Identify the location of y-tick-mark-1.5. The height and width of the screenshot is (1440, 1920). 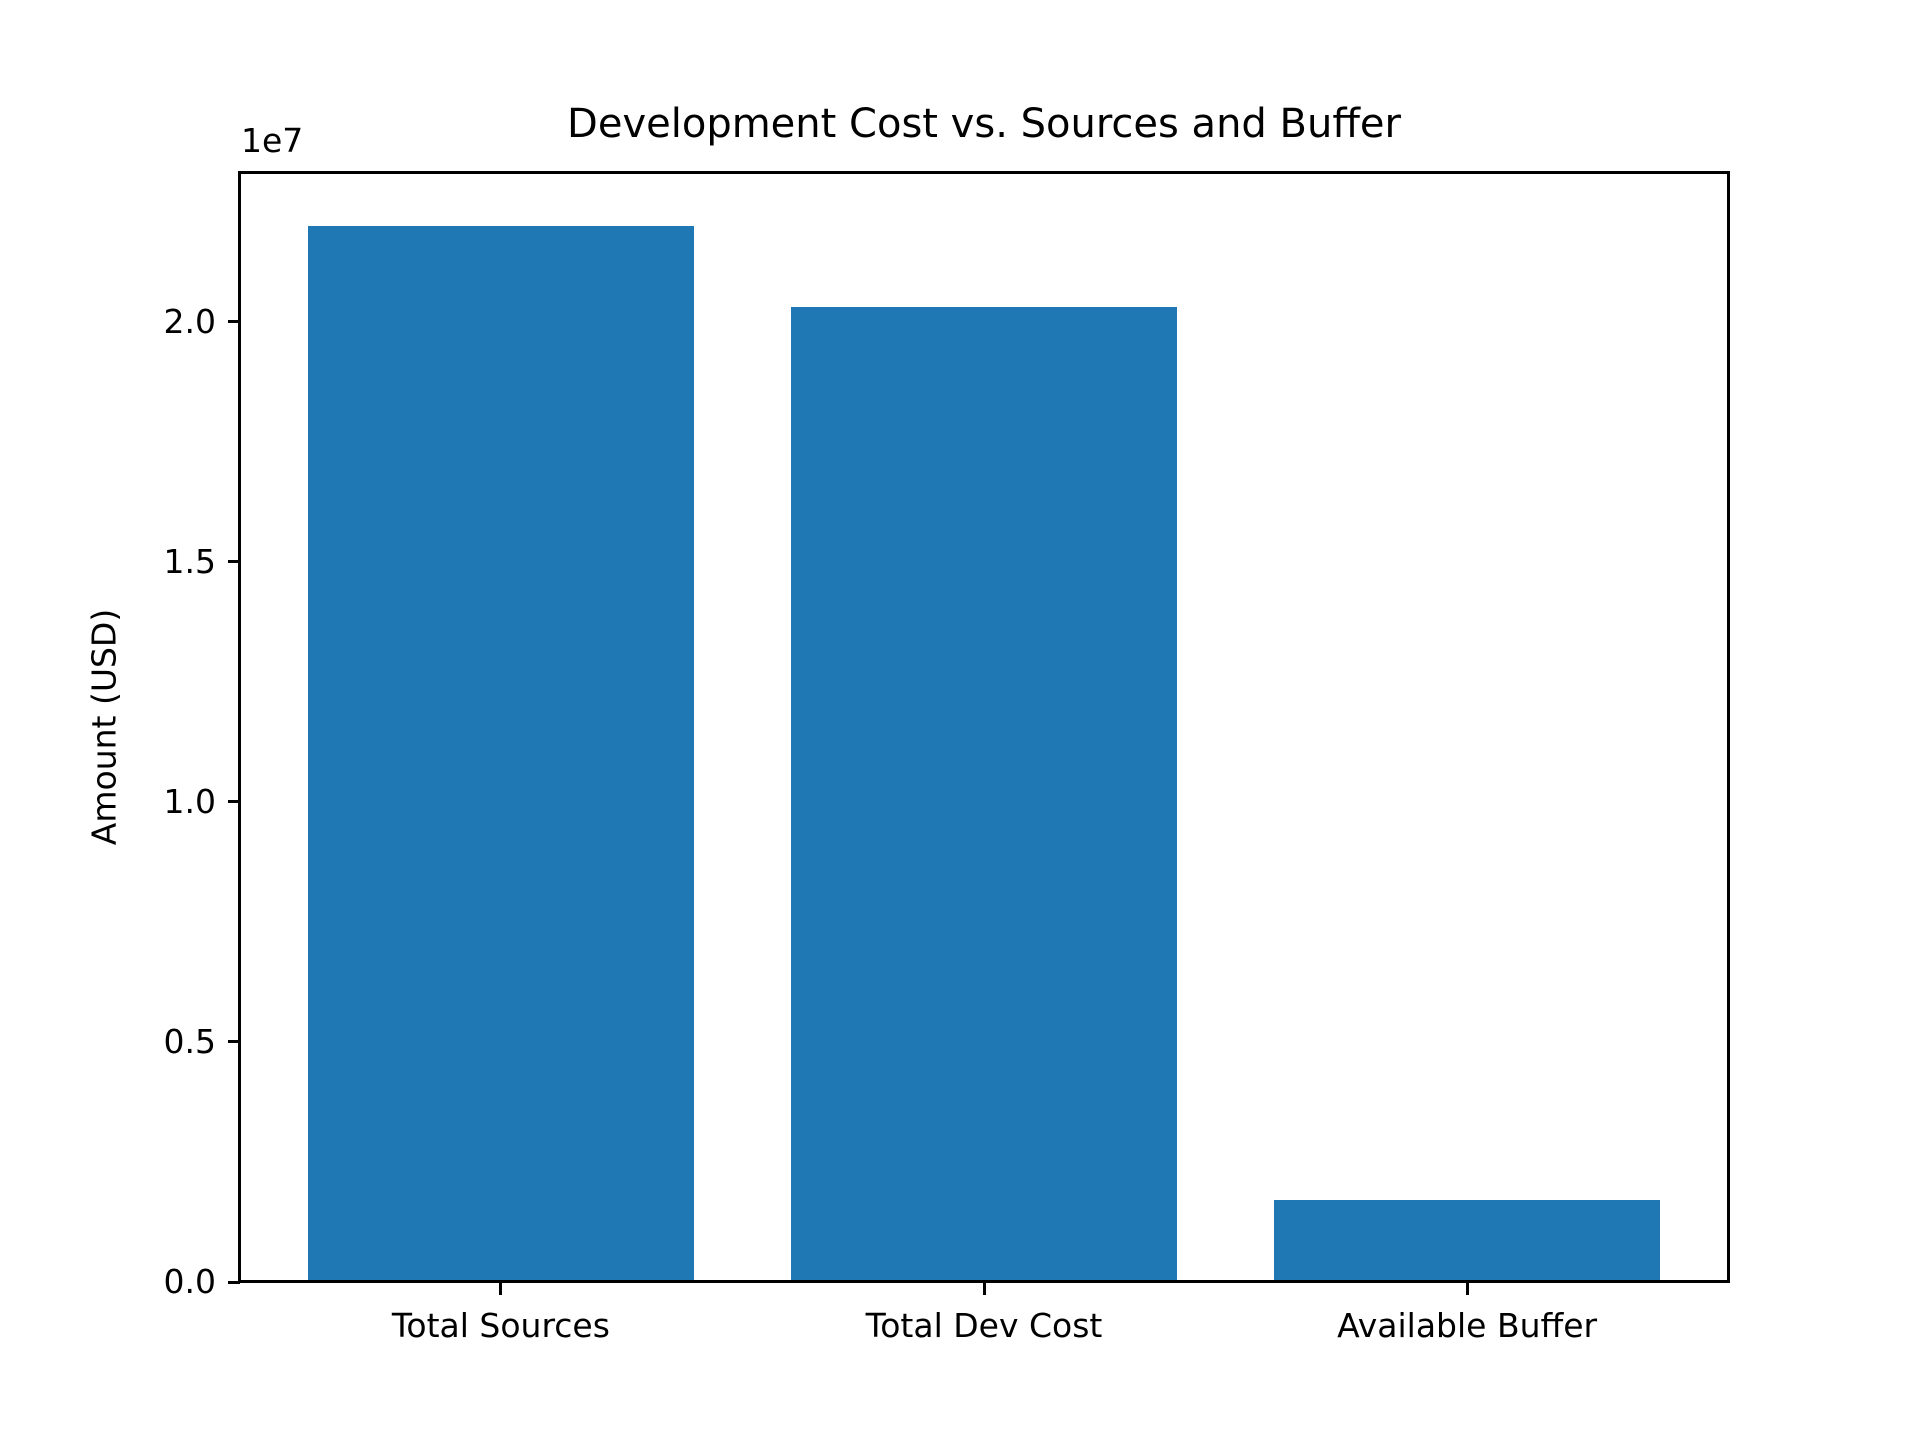
(234, 562).